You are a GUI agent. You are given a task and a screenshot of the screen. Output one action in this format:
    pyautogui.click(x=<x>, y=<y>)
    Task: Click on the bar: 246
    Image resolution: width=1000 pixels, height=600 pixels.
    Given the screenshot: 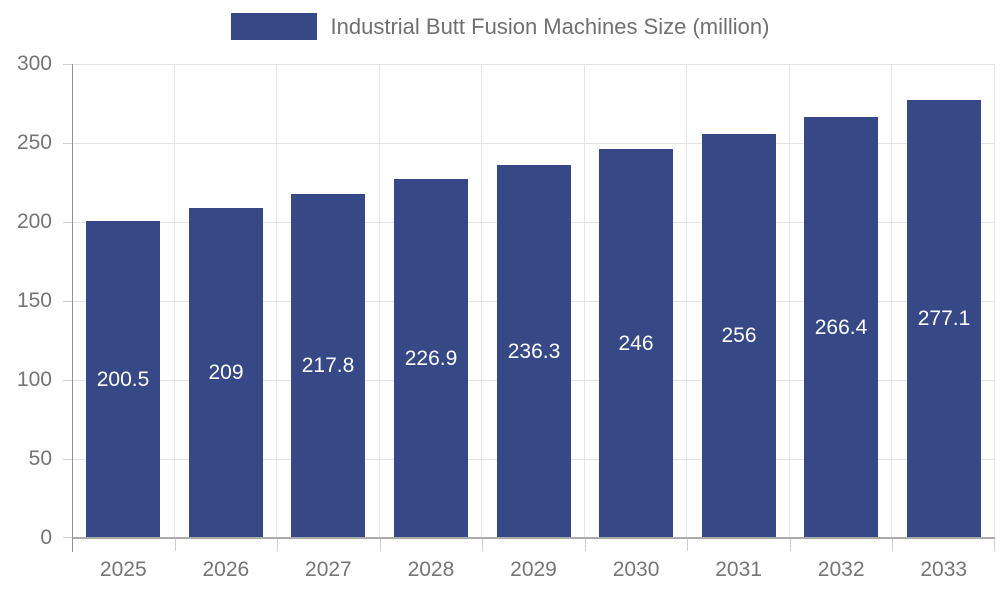 What is the action you would take?
    pyautogui.click(x=636, y=343)
    